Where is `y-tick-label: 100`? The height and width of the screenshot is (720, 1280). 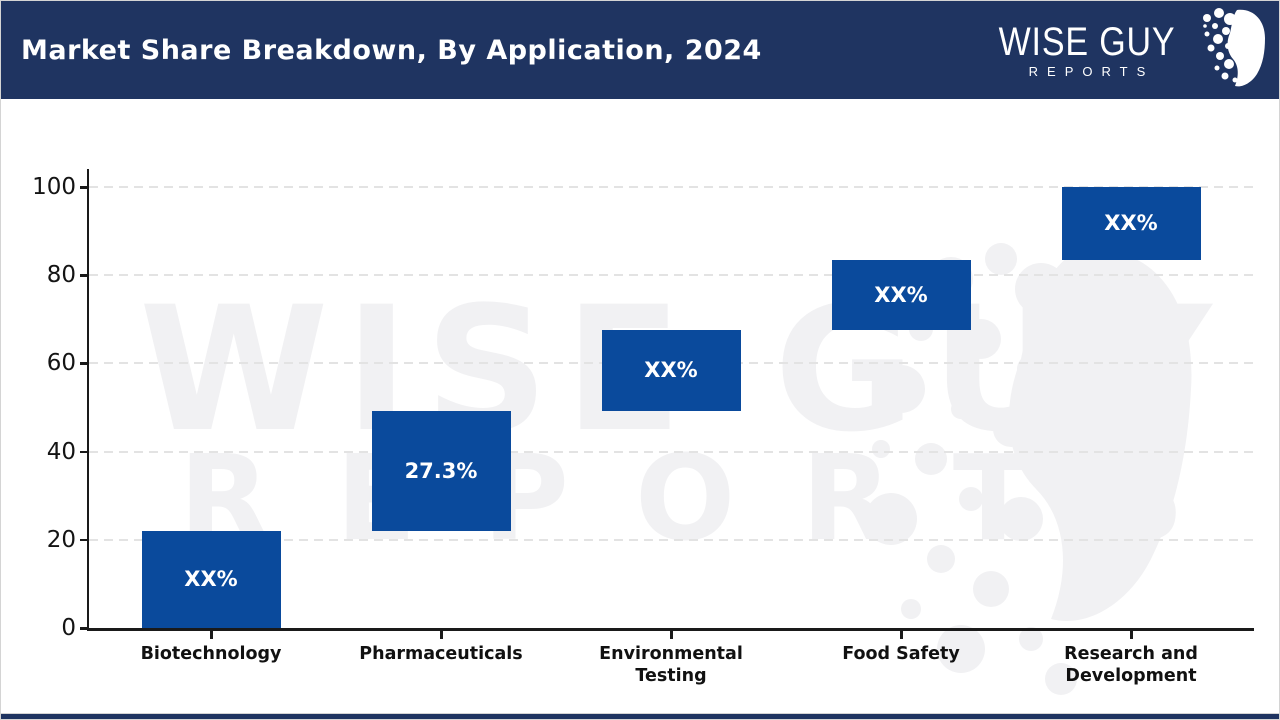
y-tick-label: 100 is located at coordinates (54, 187).